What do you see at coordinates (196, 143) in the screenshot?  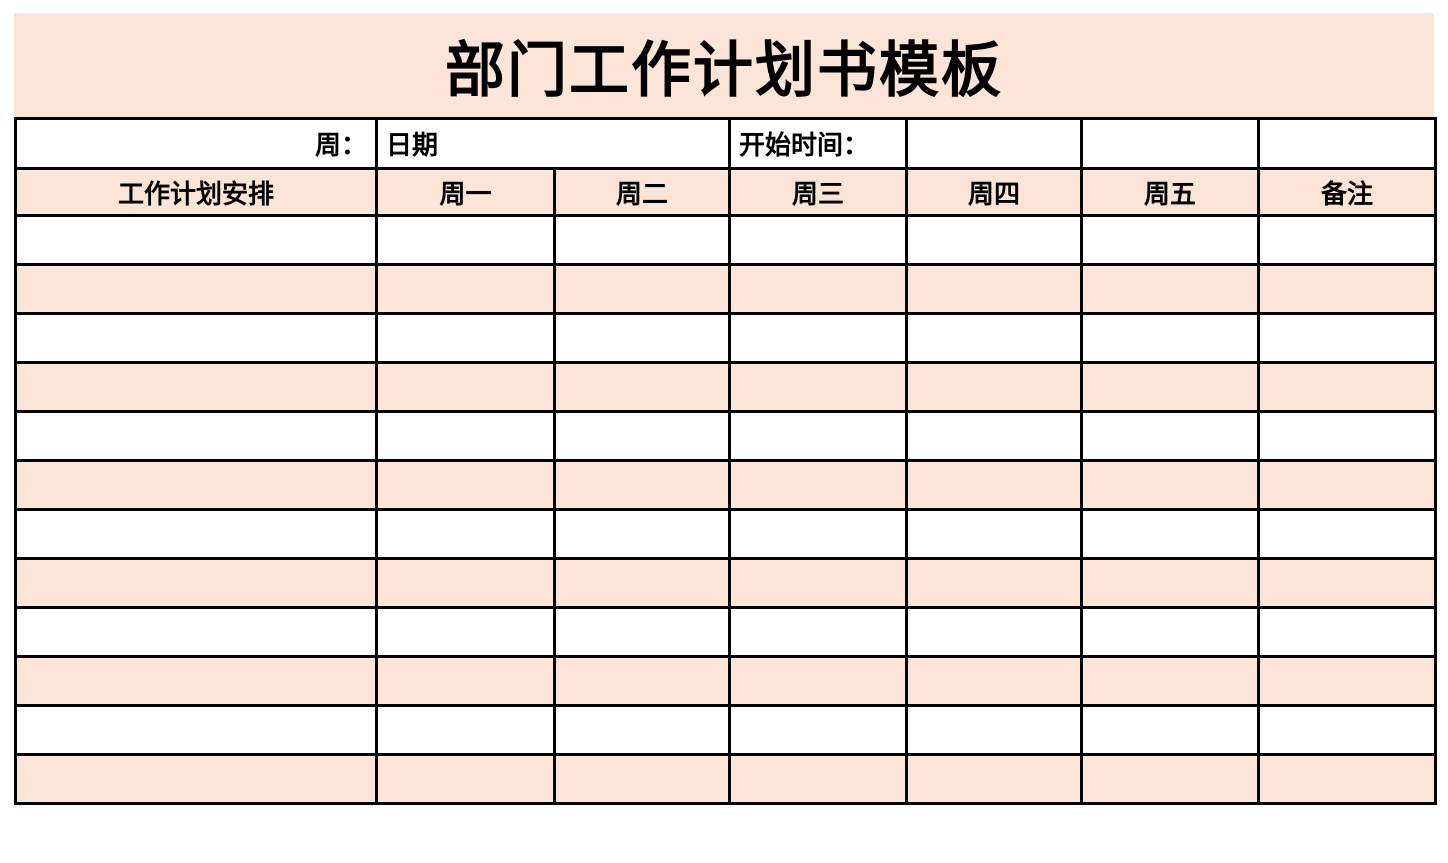 I see `week-label-cell: 周：` at bounding box center [196, 143].